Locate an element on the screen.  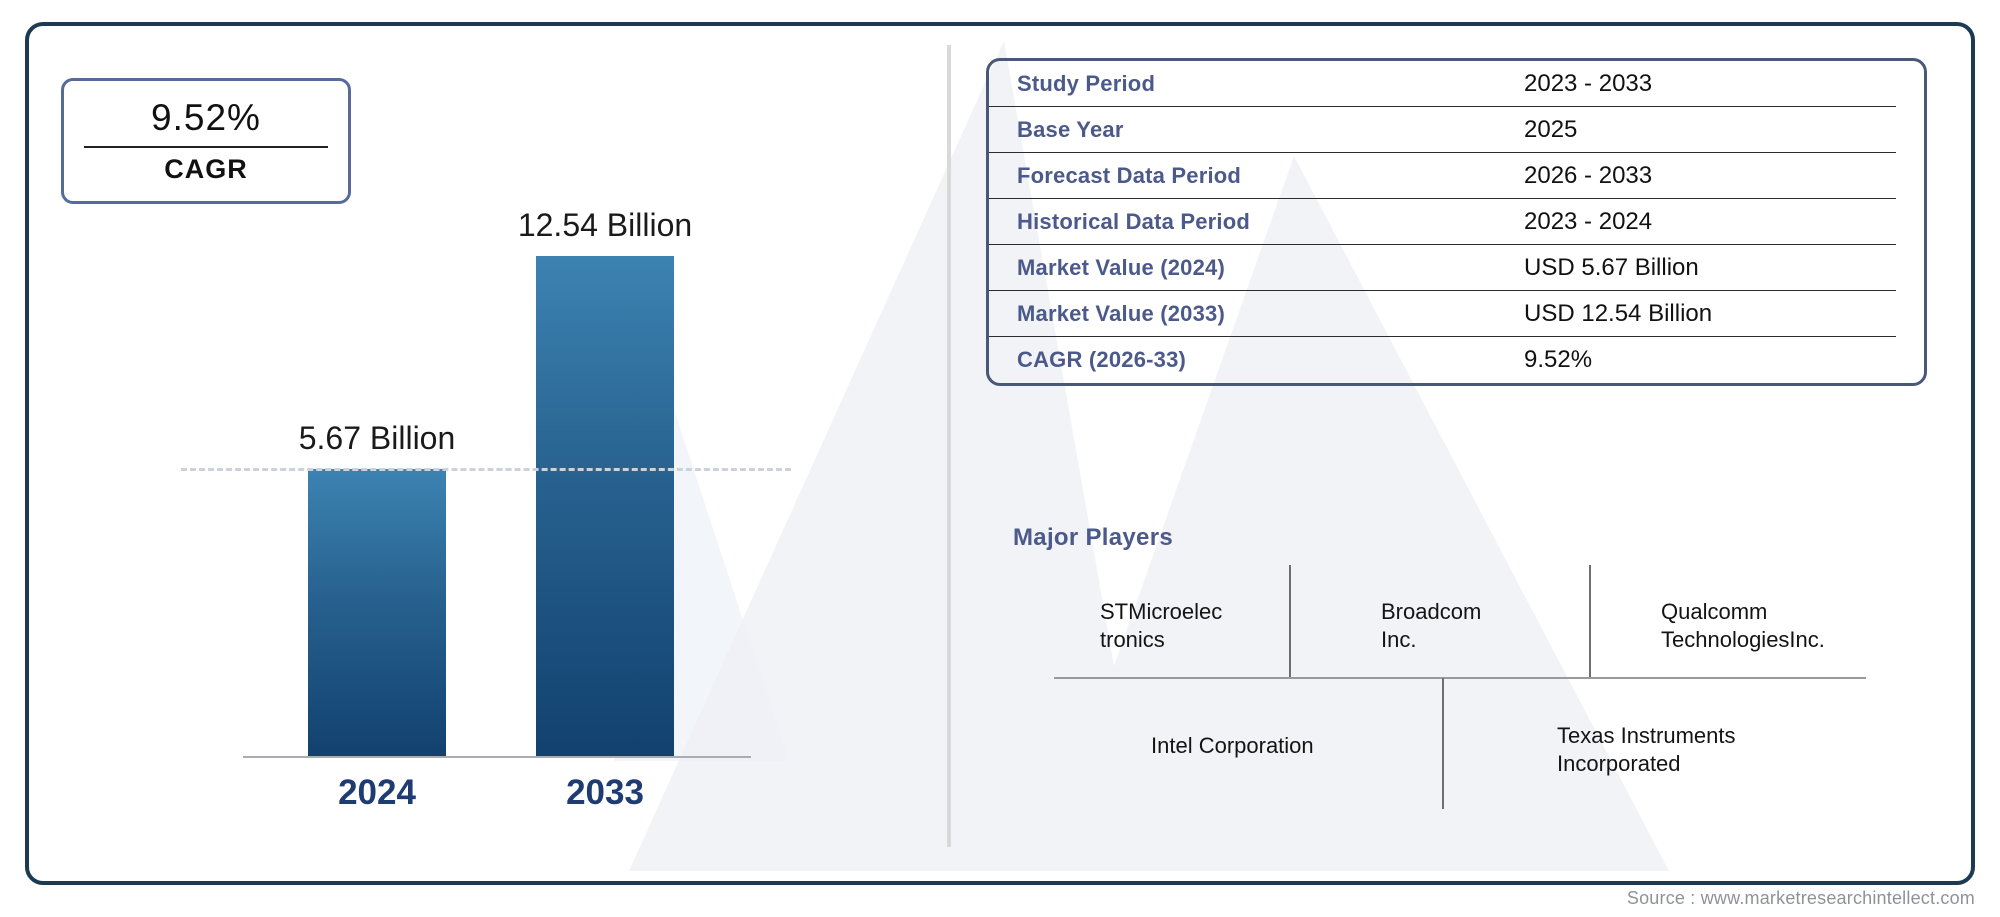
cagr-divider-line is located at coordinates (206, 147).